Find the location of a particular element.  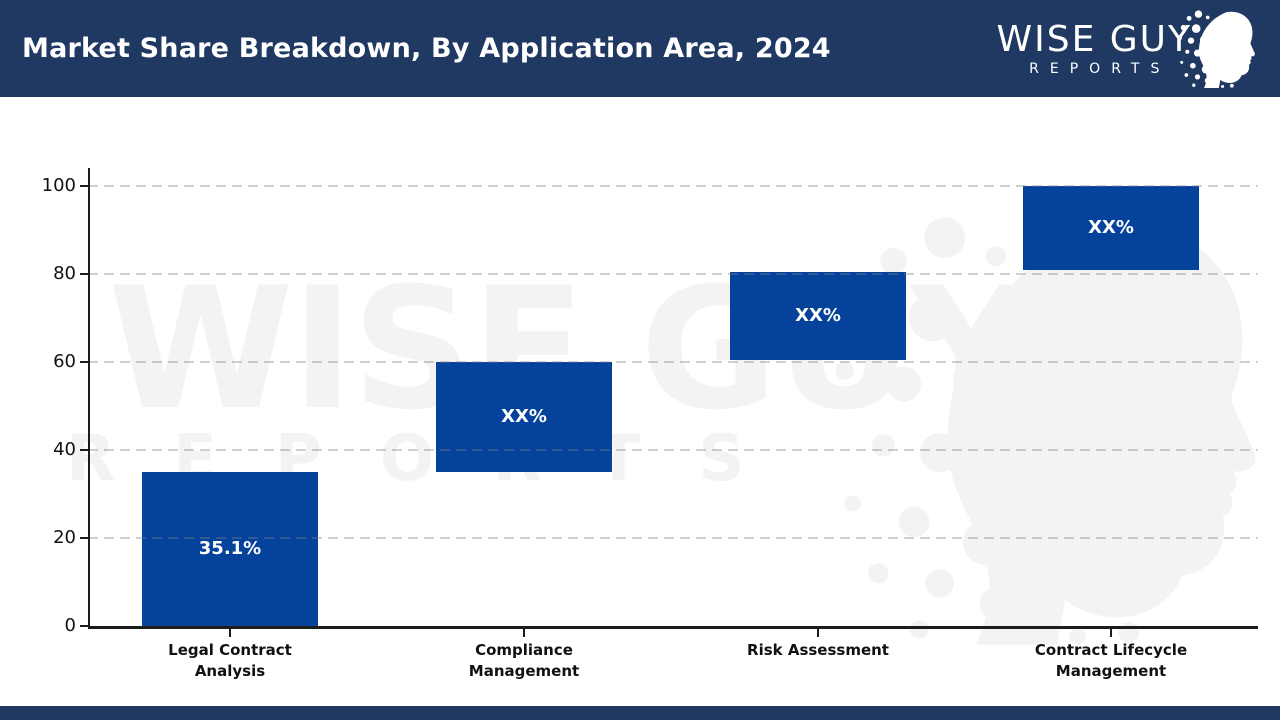

y-tick-label-40: 40 is located at coordinates (64, 449).